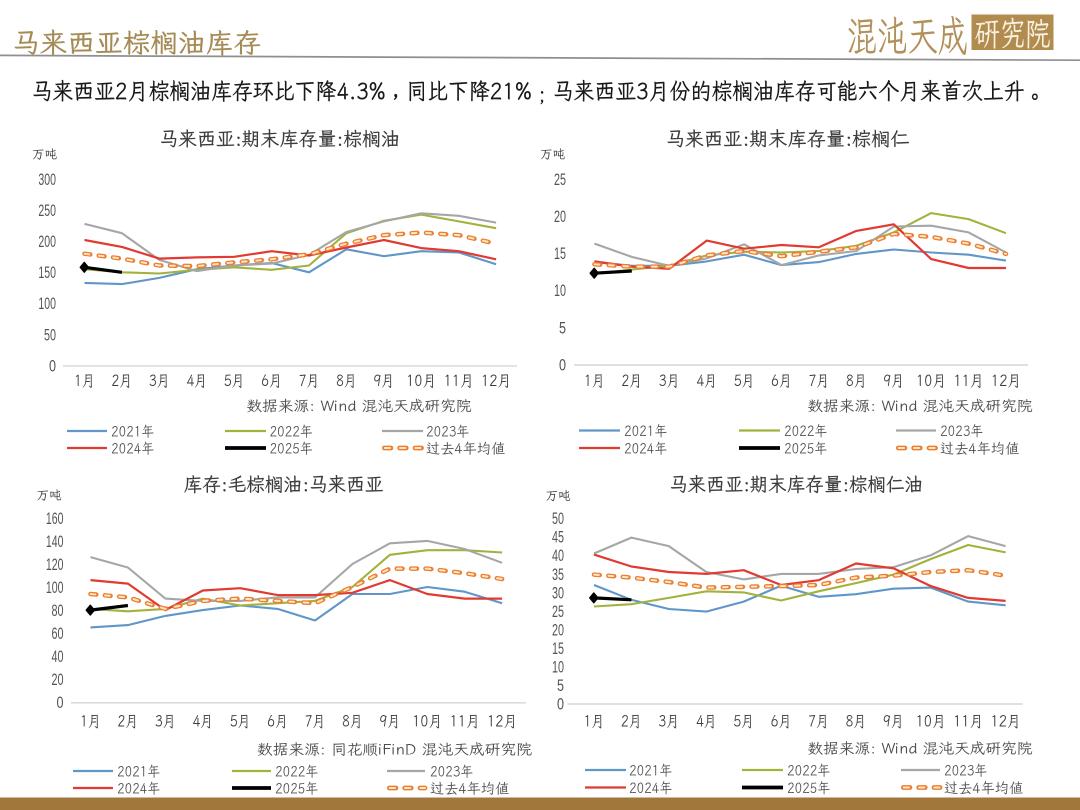 The image size is (1080, 810). Describe the element at coordinates (558, 574) in the screenshot. I see `svg-text: 35` at that location.